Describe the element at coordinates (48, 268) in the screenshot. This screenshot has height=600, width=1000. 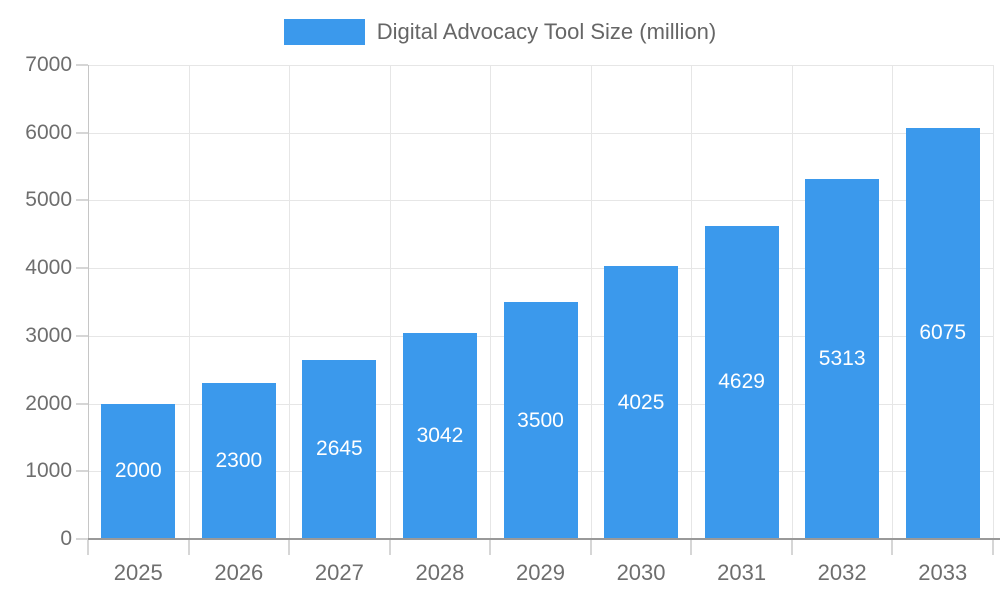
I see `y-axis-tick-label: 4000` at that location.